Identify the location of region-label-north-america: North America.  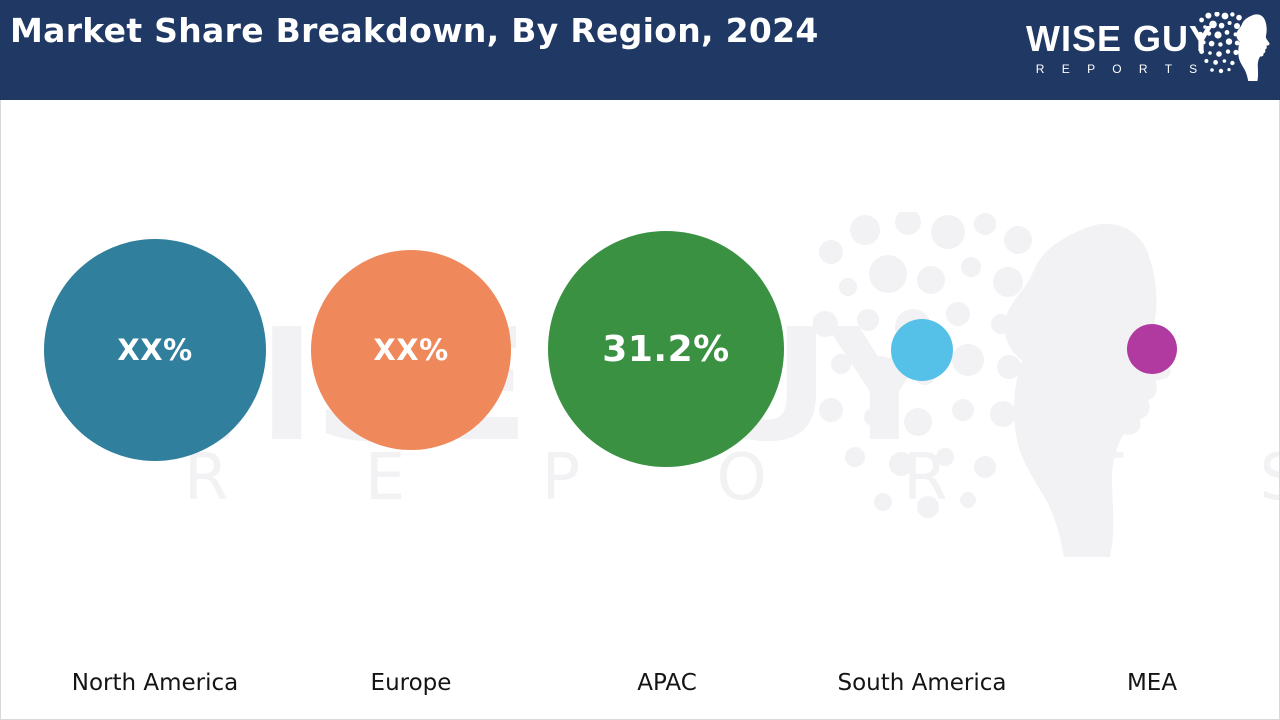
(155, 683).